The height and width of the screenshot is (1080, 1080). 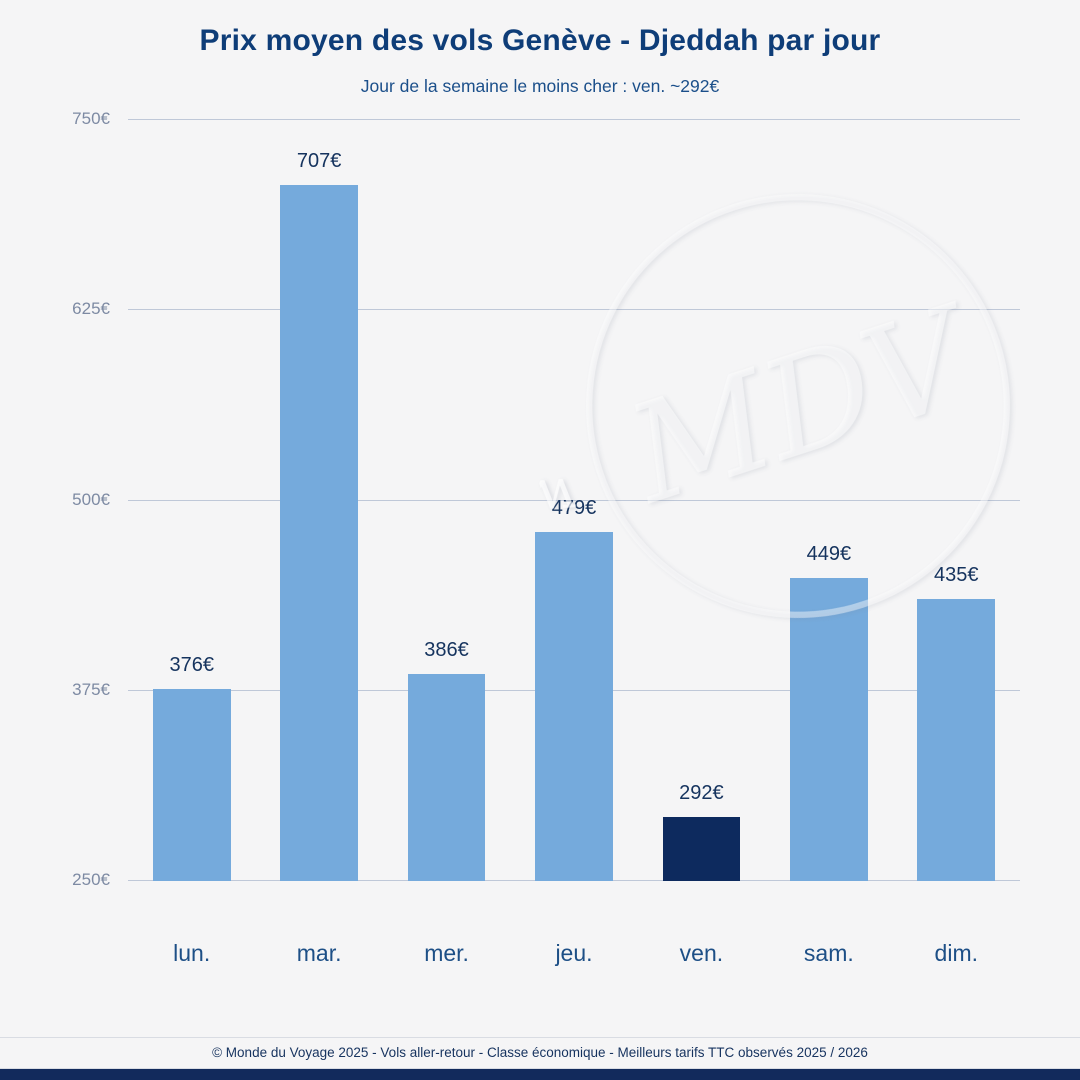 I want to click on bar-column-jeu: 479€, so click(x=573, y=500).